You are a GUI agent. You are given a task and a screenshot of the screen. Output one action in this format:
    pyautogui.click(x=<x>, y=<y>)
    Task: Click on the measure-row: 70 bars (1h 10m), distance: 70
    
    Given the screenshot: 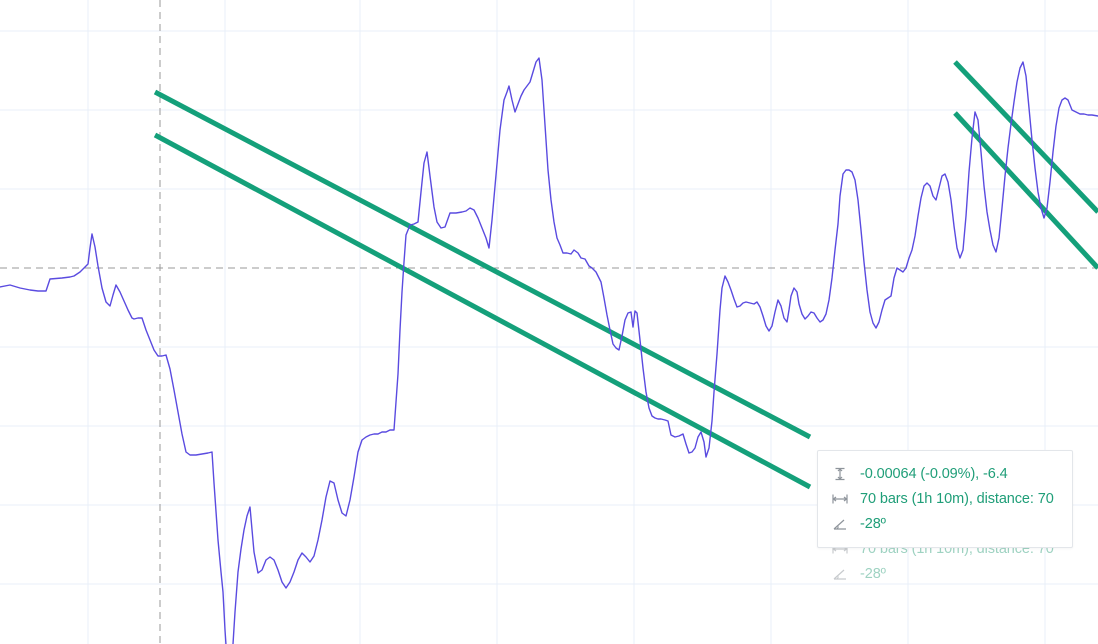 What is the action you would take?
    pyautogui.click(x=943, y=499)
    